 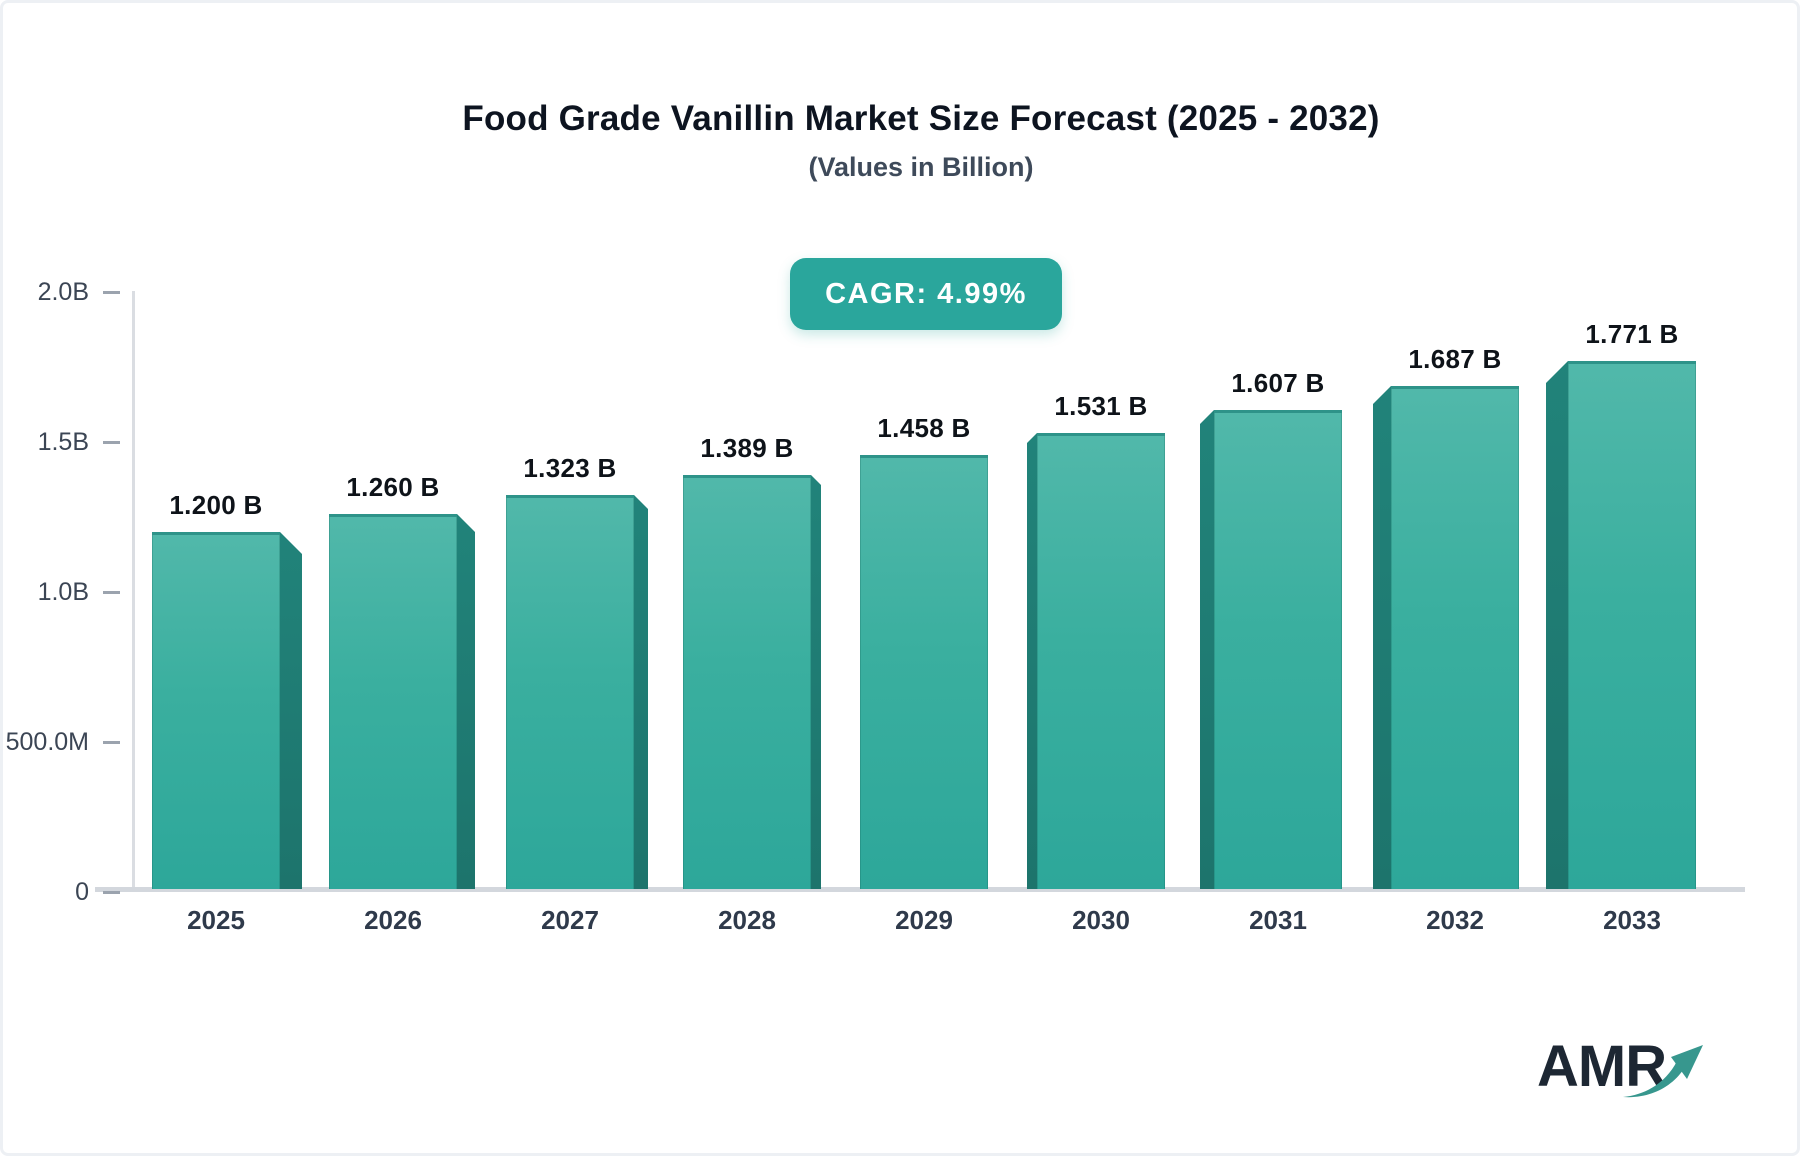 What do you see at coordinates (1602, 1066) in the screenshot?
I see `amr-logo-text: AMR` at bounding box center [1602, 1066].